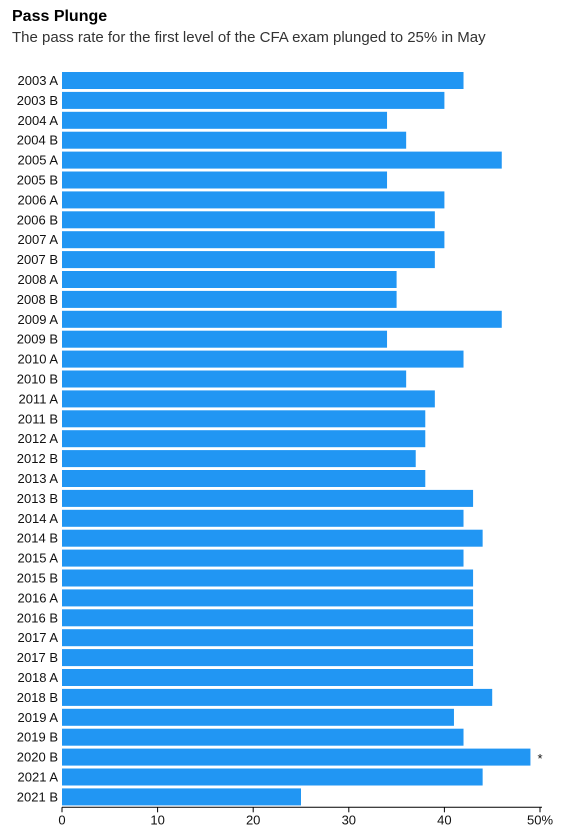 This screenshot has width=574, height=828. What do you see at coordinates (38, 120) in the screenshot?
I see `category-label: 2004 A` at bounding box center [38, 120].